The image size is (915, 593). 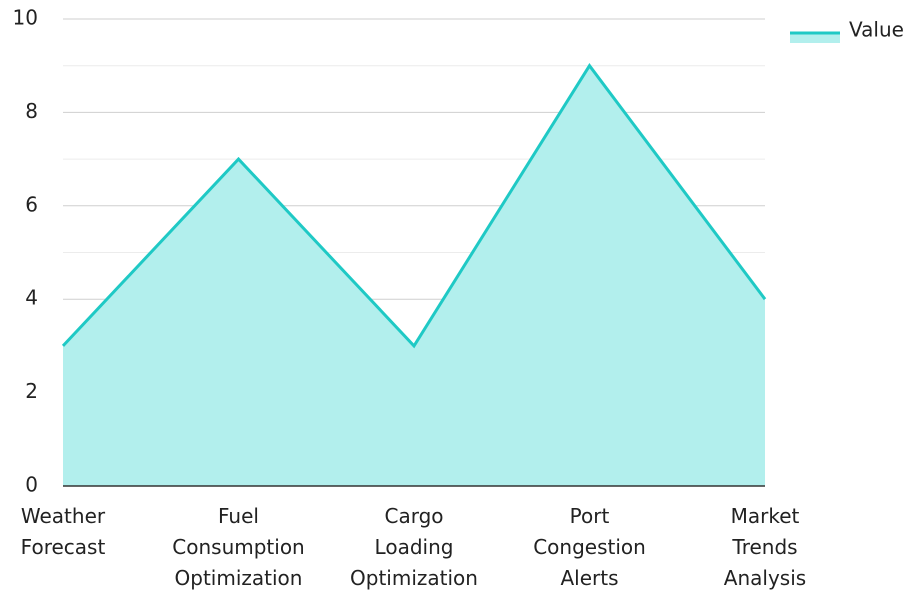 What do you see at coordinates (413, 516) in the screenshot?
I see `x-tick-label-line: Cargo` at bounding box center [413, 516].